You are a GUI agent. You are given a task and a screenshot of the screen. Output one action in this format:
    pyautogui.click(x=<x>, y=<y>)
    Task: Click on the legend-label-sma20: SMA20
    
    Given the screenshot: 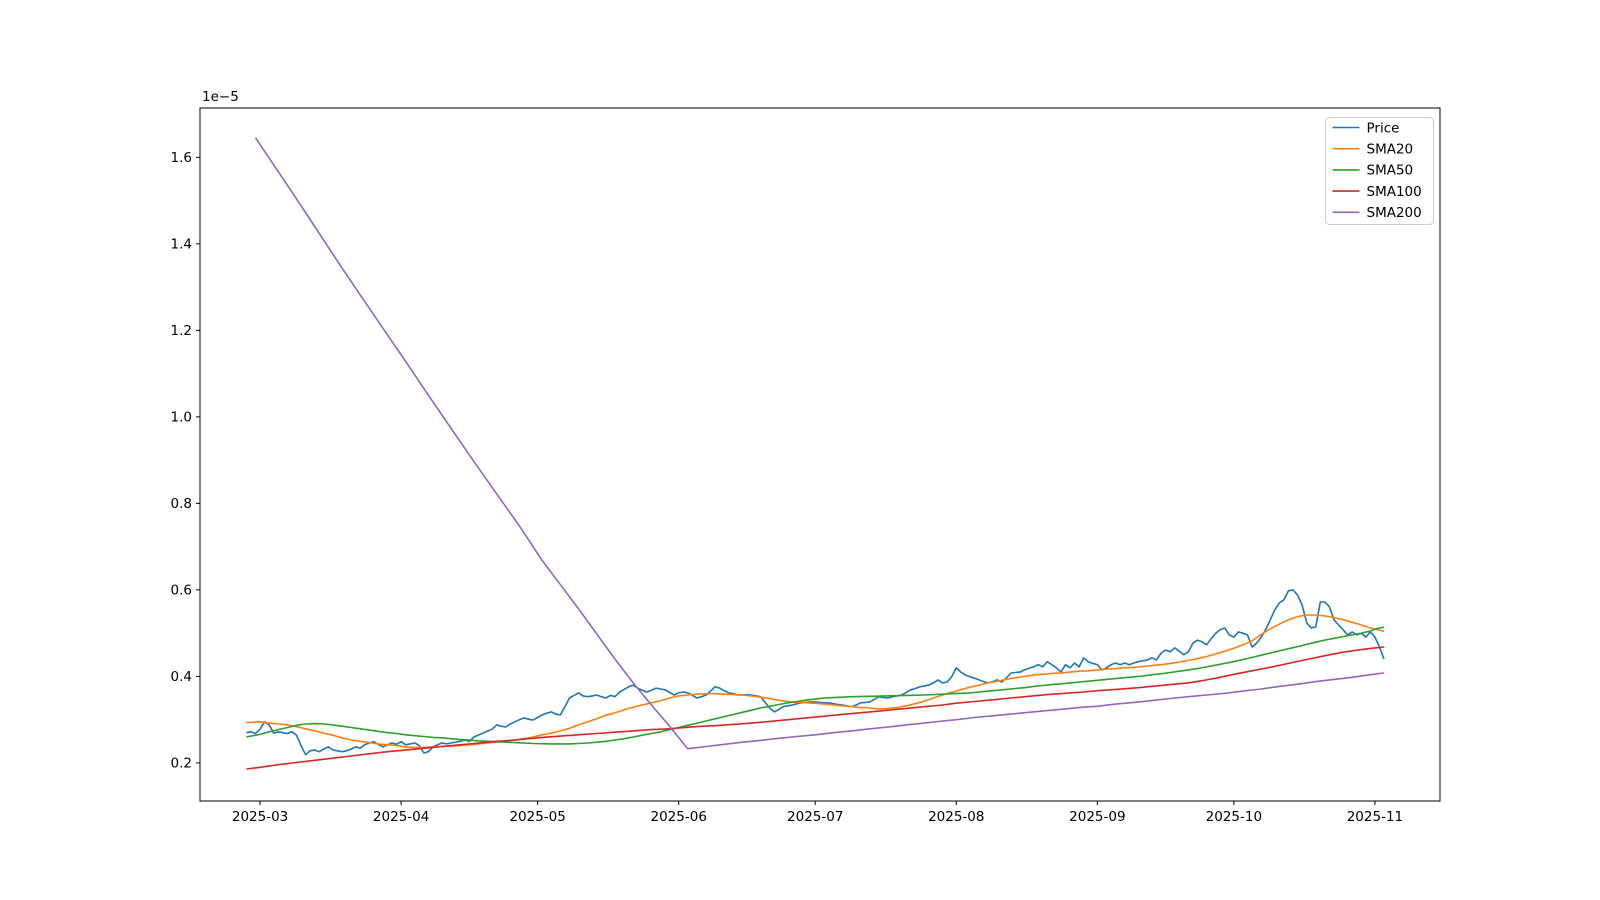 What is the action you would take?
    pyautogui.click(x=1390, y=150)
    